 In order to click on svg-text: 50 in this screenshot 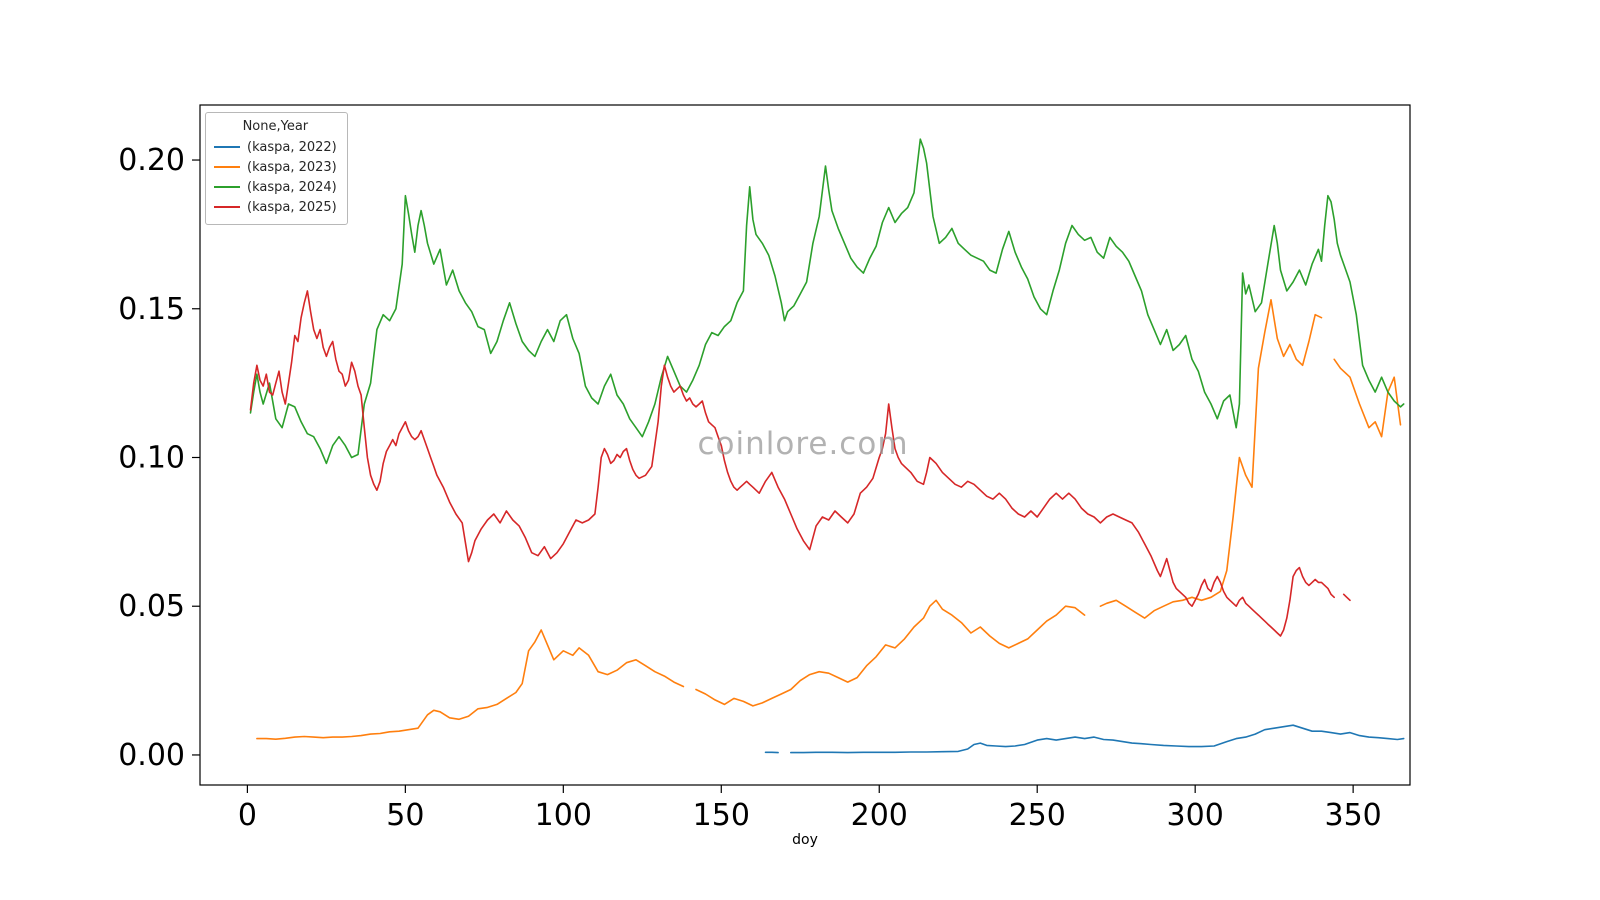, I will do `click(405, 815)`.